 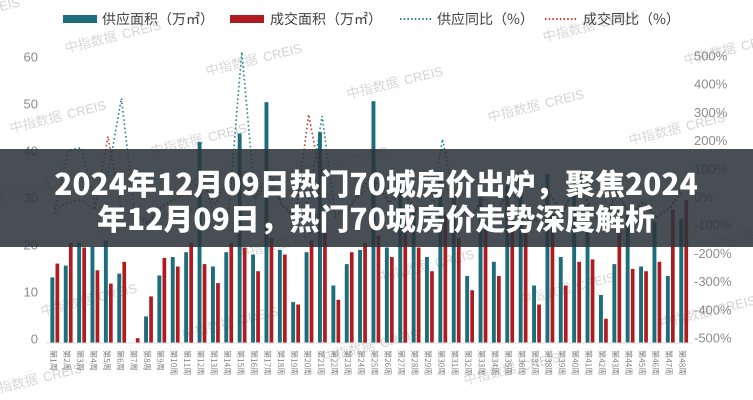 I want to click on svg-text: 0, so click(x=34, y=339).